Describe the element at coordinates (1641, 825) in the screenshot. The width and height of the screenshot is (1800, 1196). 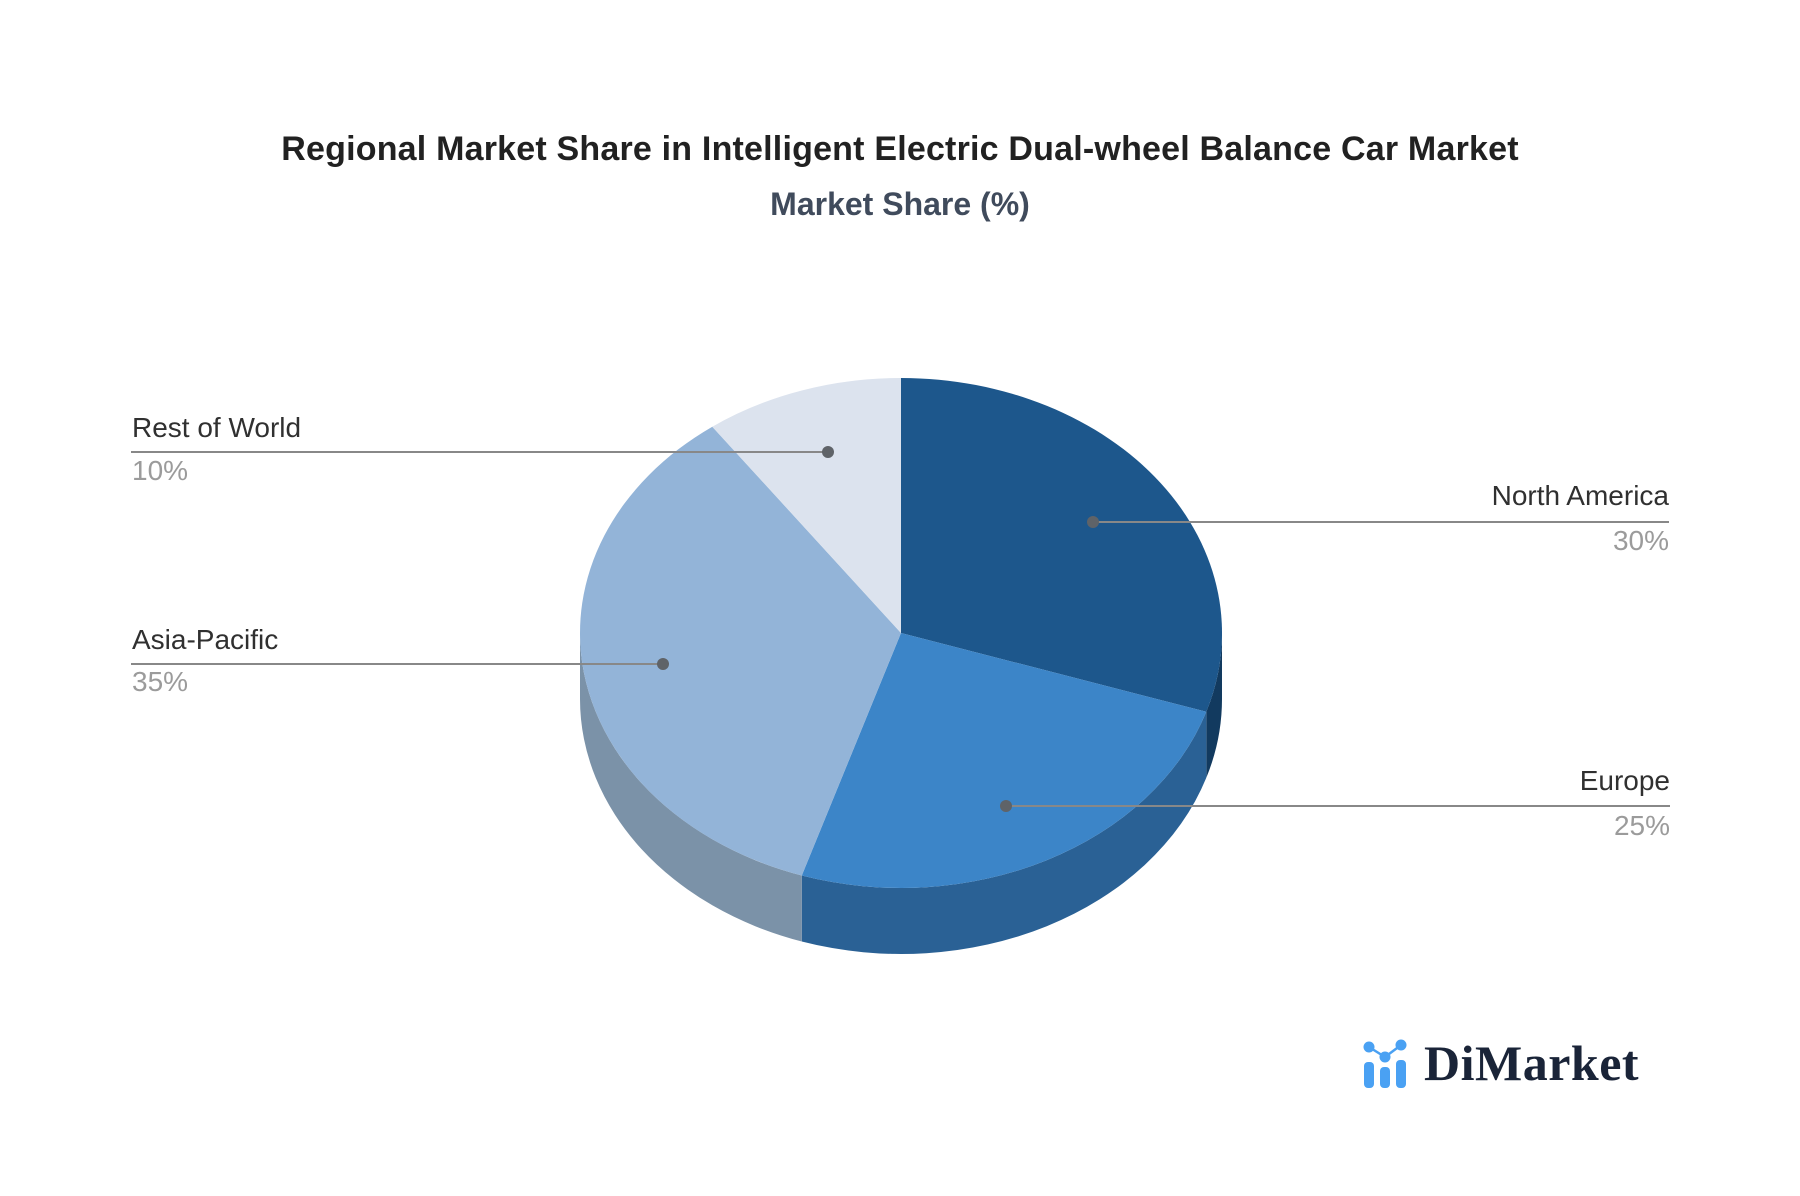
I see `callout-value-europe: 25%` at that location.